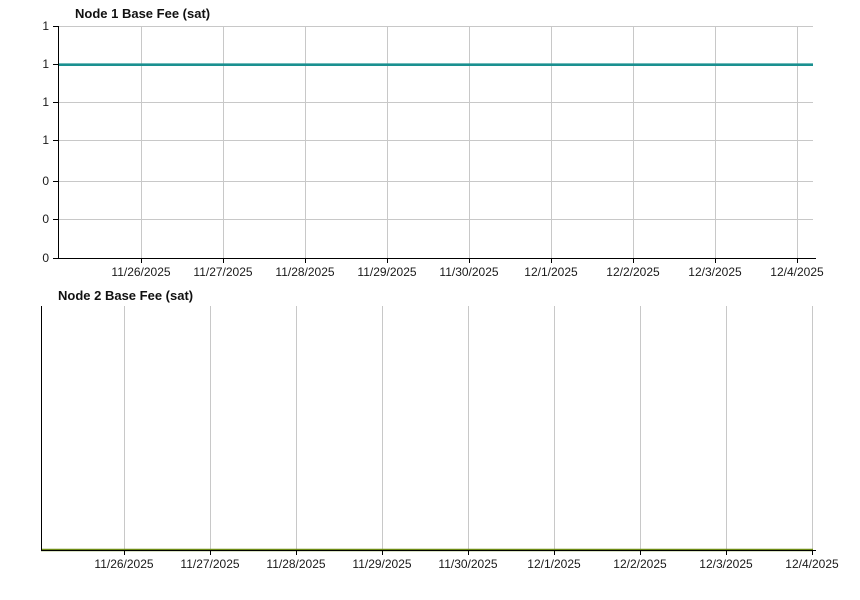 The width and height of the screenshot is (860, 600). Describe the element at coordinates (143, 13) in the screenshot. I see `chart-title-node-1: Node 1 Base Fee (sat)` at that location.